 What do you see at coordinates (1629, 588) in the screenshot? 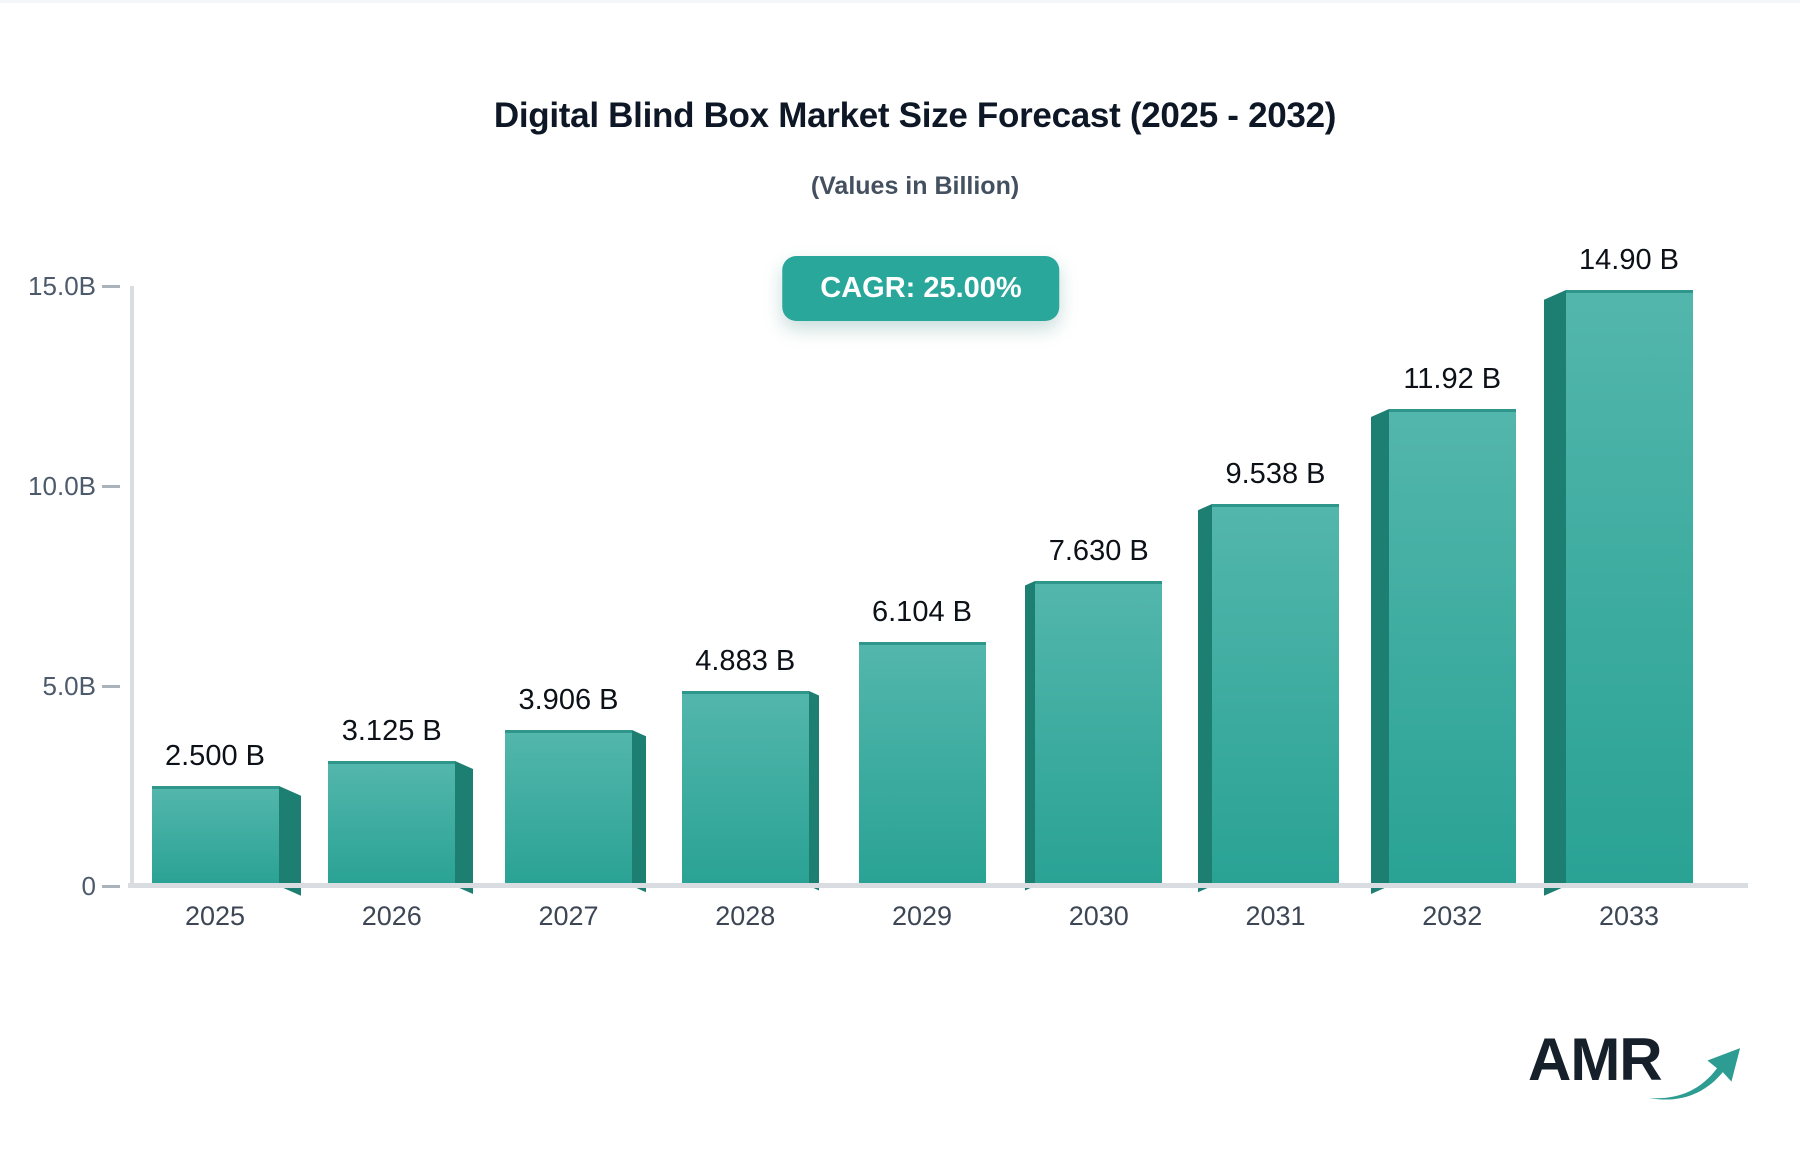
I see `bar-2033` at bounding box center [1629, 588].